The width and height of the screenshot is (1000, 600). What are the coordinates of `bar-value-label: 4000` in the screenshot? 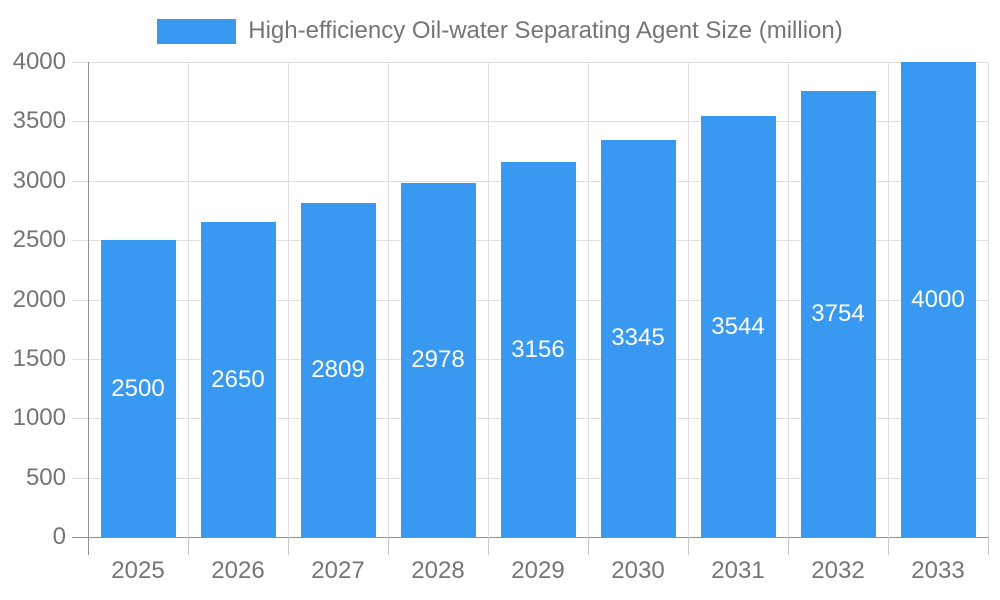 It's located at (938, 299).